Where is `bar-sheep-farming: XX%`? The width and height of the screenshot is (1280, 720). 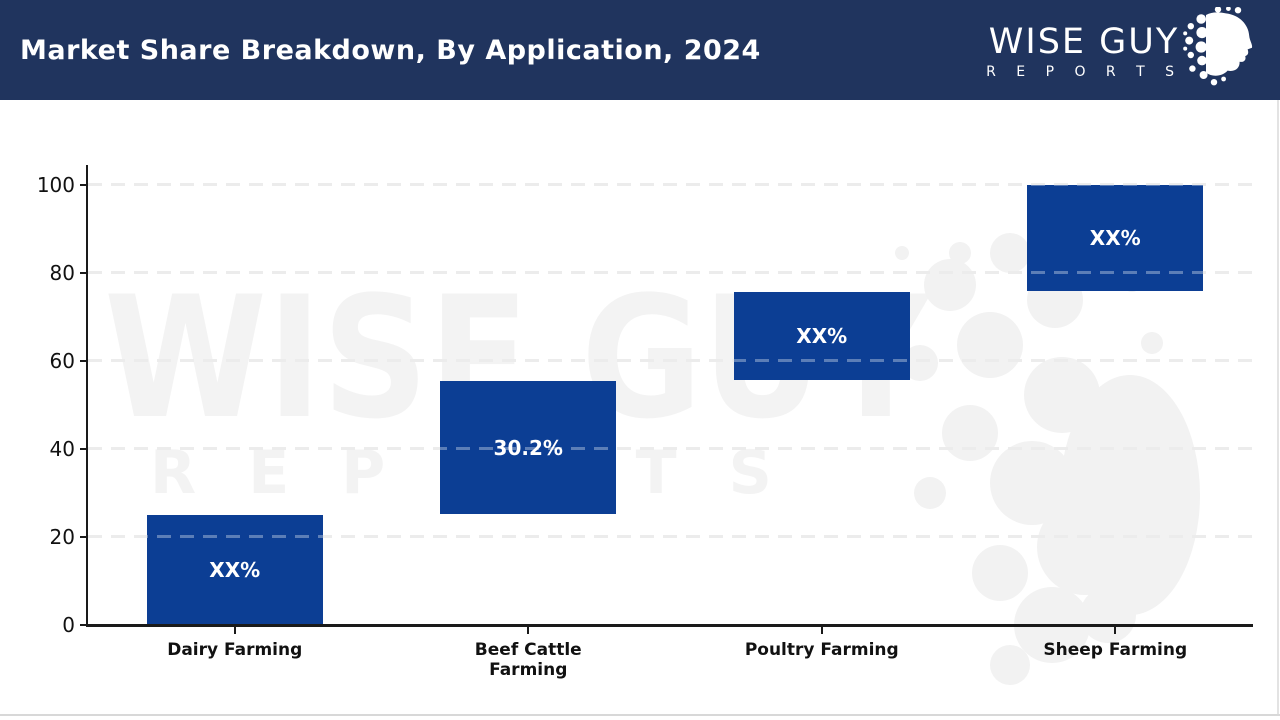
bar-sheep-farming: XX% is located at coordinates (1115, 238).